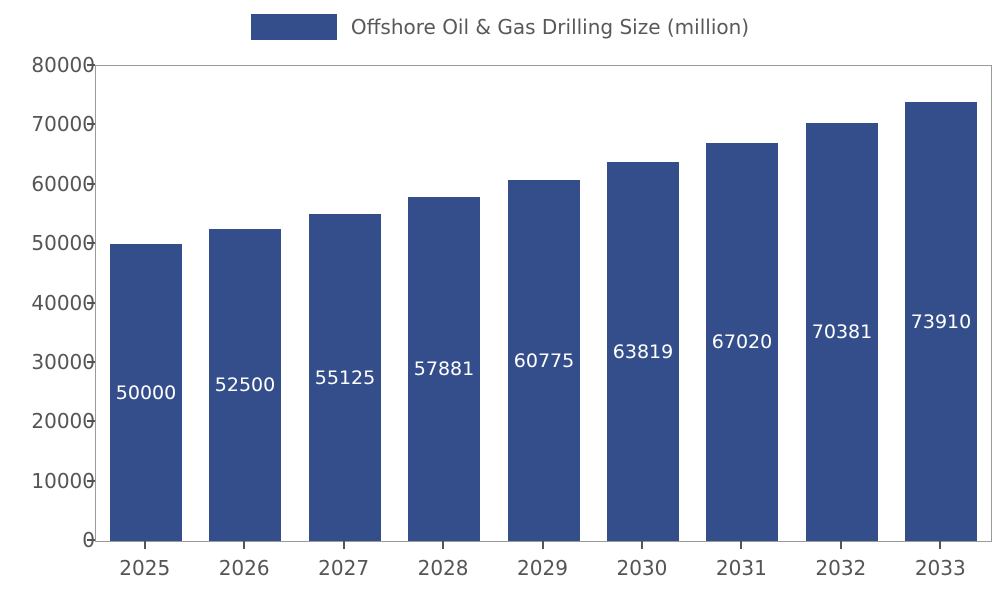 The image size is (1000, 600). I want to click on y-tick-label: 80000, so click(63, 65).